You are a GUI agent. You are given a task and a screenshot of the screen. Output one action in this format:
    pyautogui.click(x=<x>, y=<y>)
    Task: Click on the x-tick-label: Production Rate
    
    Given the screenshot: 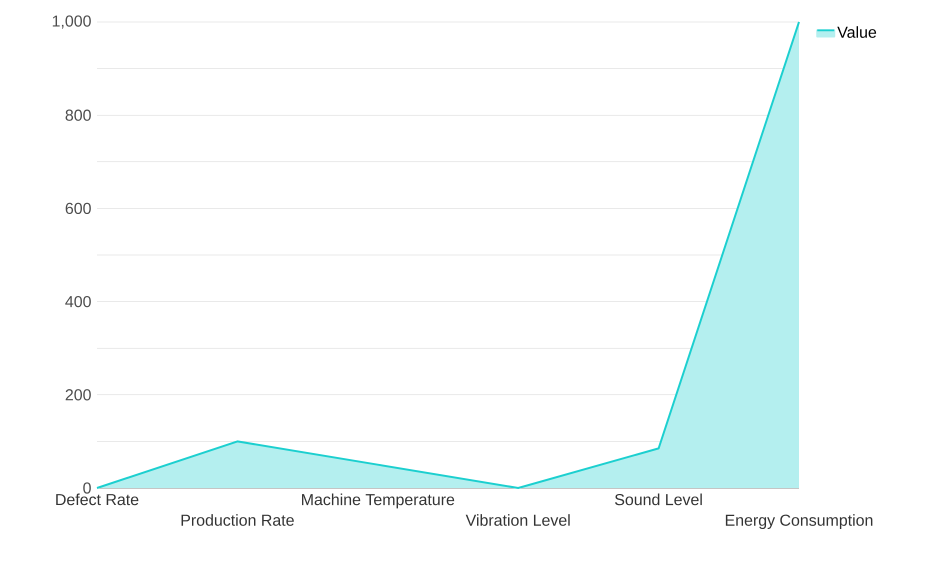 What is the action you would take?
    pyautogui.click(x=238, y=520)
    